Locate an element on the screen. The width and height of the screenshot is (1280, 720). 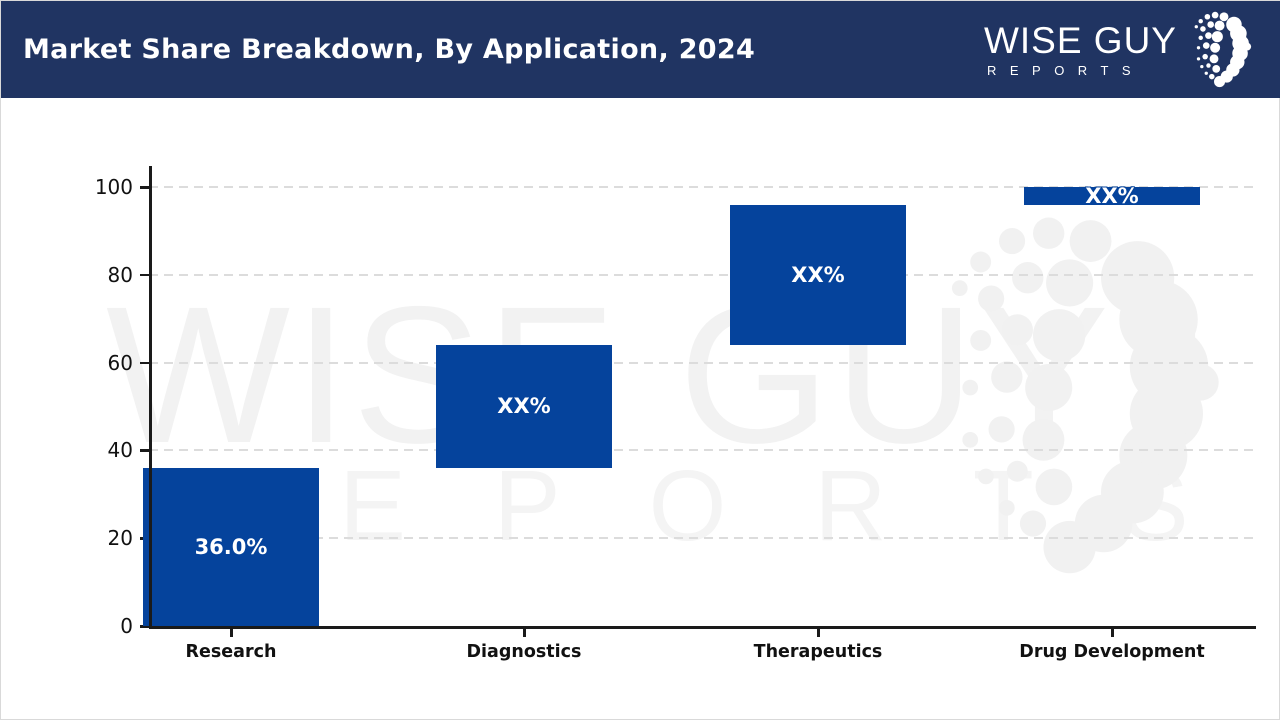
x-tick-label-drug-development: Drug Development is located at coordinates (1112, 652).